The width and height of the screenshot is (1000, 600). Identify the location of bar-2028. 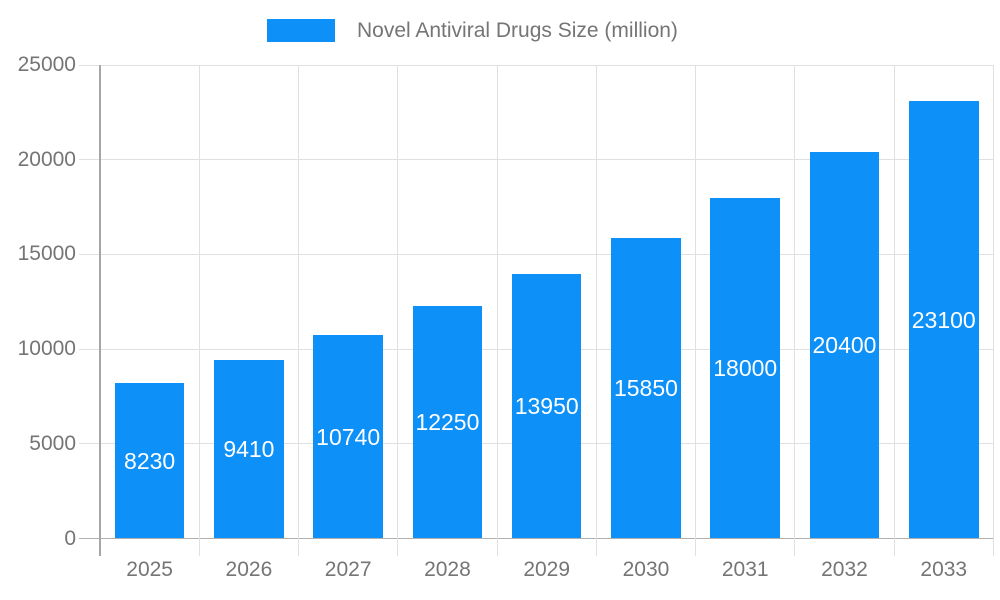
(447, 422).